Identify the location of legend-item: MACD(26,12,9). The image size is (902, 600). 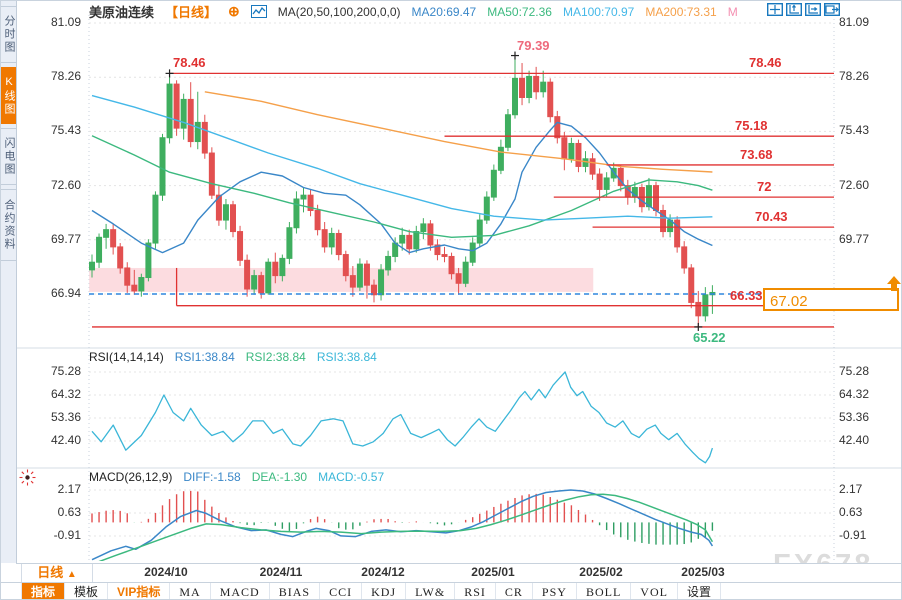
(131, 477).